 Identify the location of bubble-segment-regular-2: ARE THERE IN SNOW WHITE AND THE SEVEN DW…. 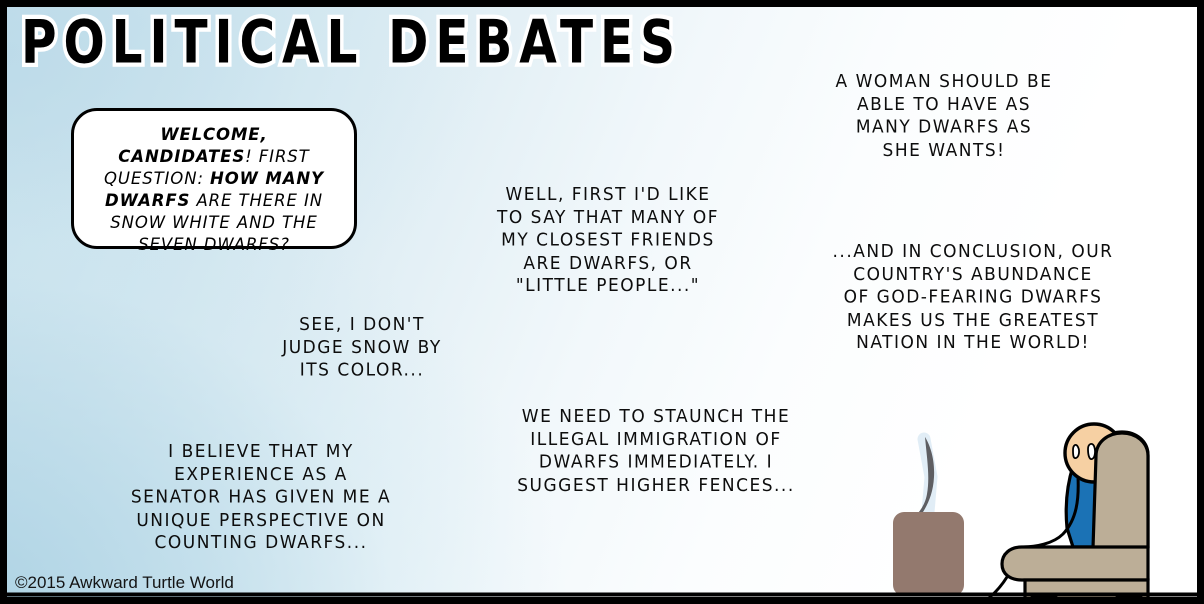
(216, 222).